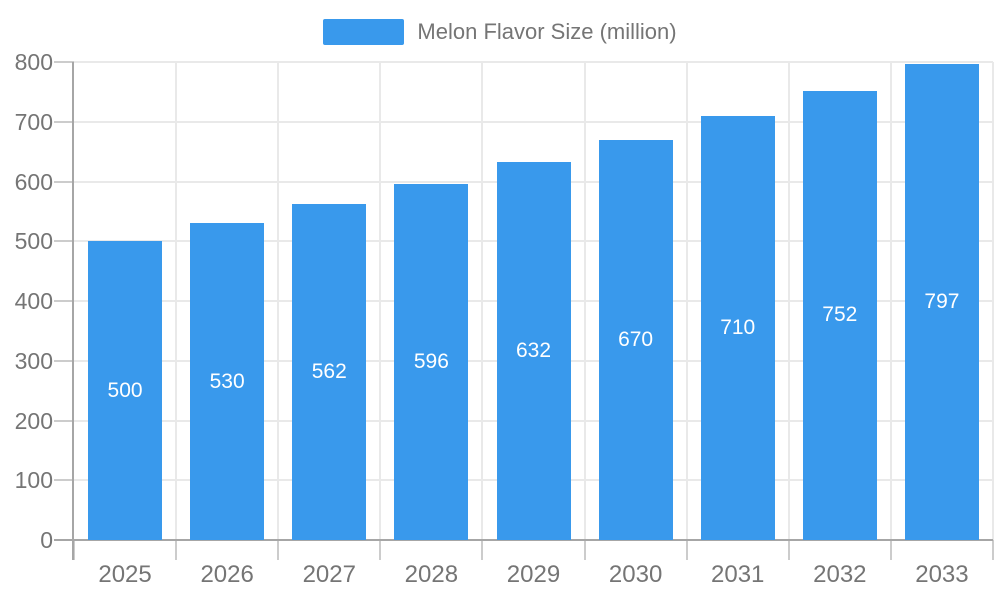  I want to click on bar: 530, so click(227, 381).